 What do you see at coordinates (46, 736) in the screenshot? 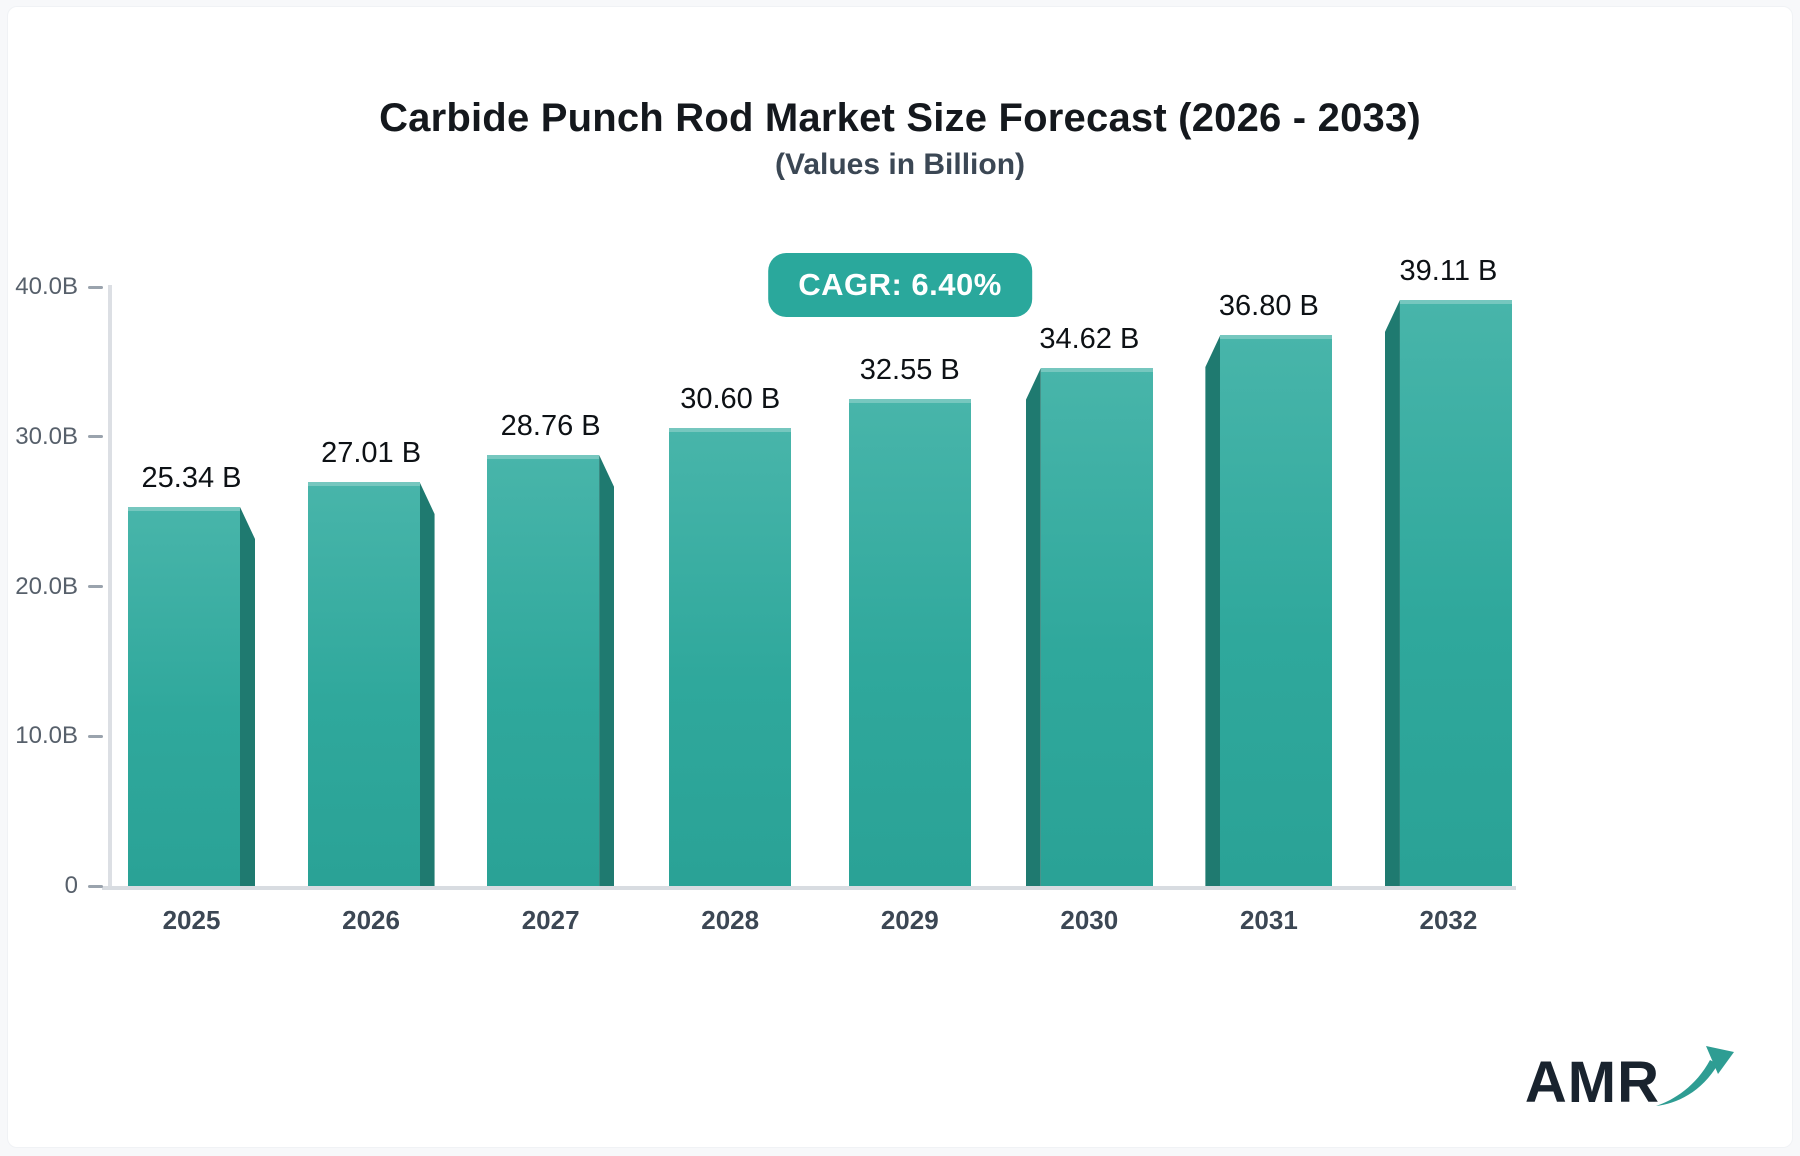
I see `y-axis-tick-label: 10.0B` at bounding box center [46, 736].